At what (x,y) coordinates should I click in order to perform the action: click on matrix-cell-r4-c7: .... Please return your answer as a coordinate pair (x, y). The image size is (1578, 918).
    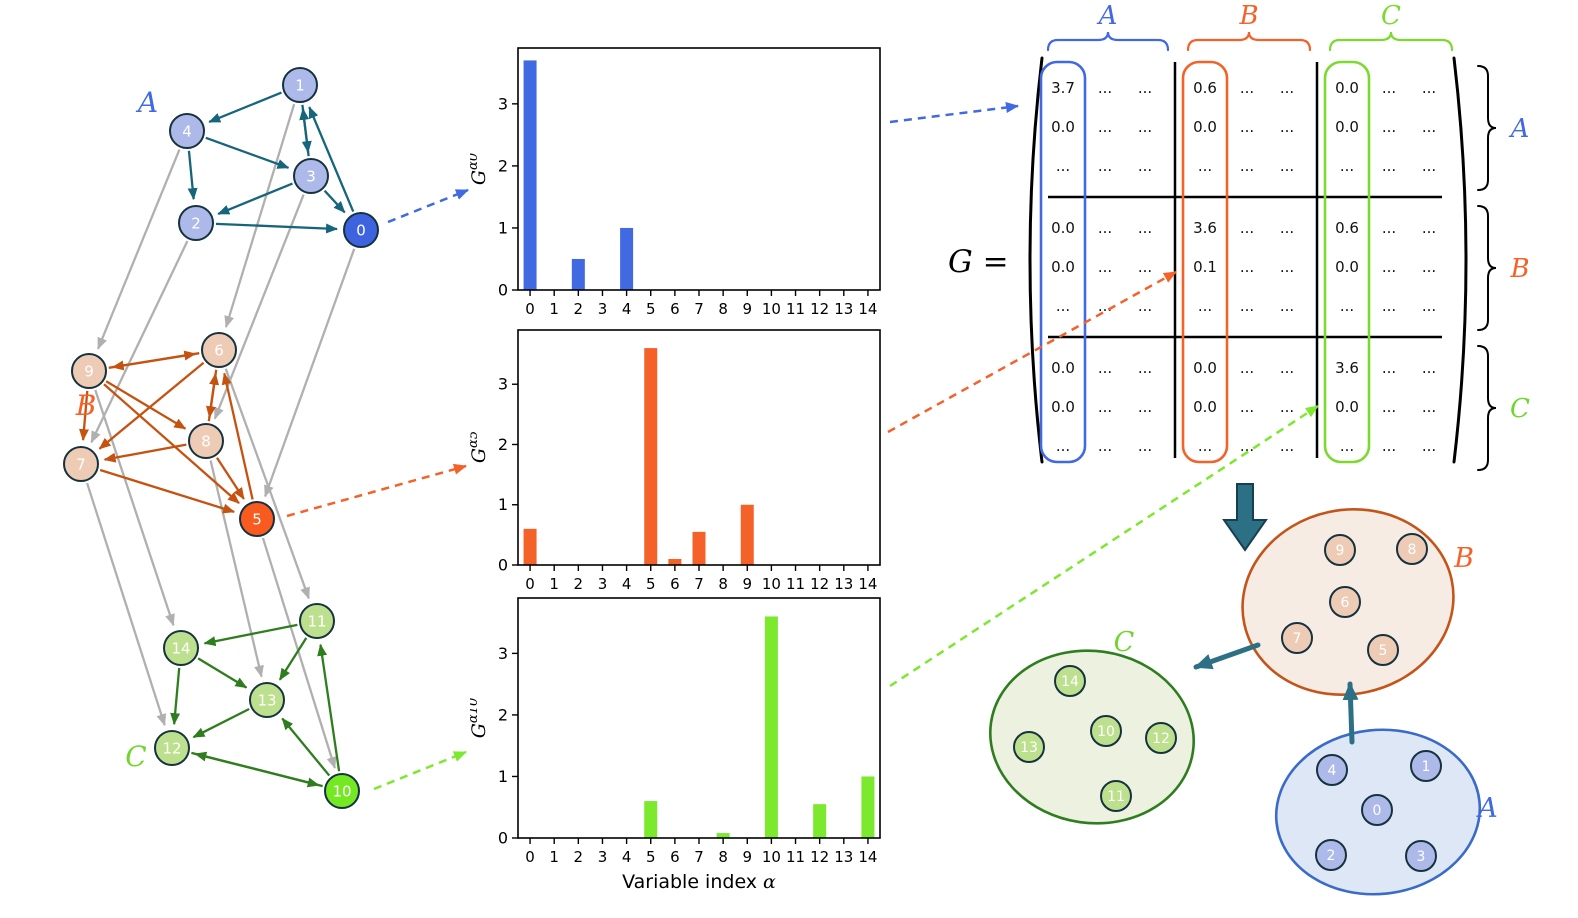
    Looking at the image, I should click on (1389, 267).